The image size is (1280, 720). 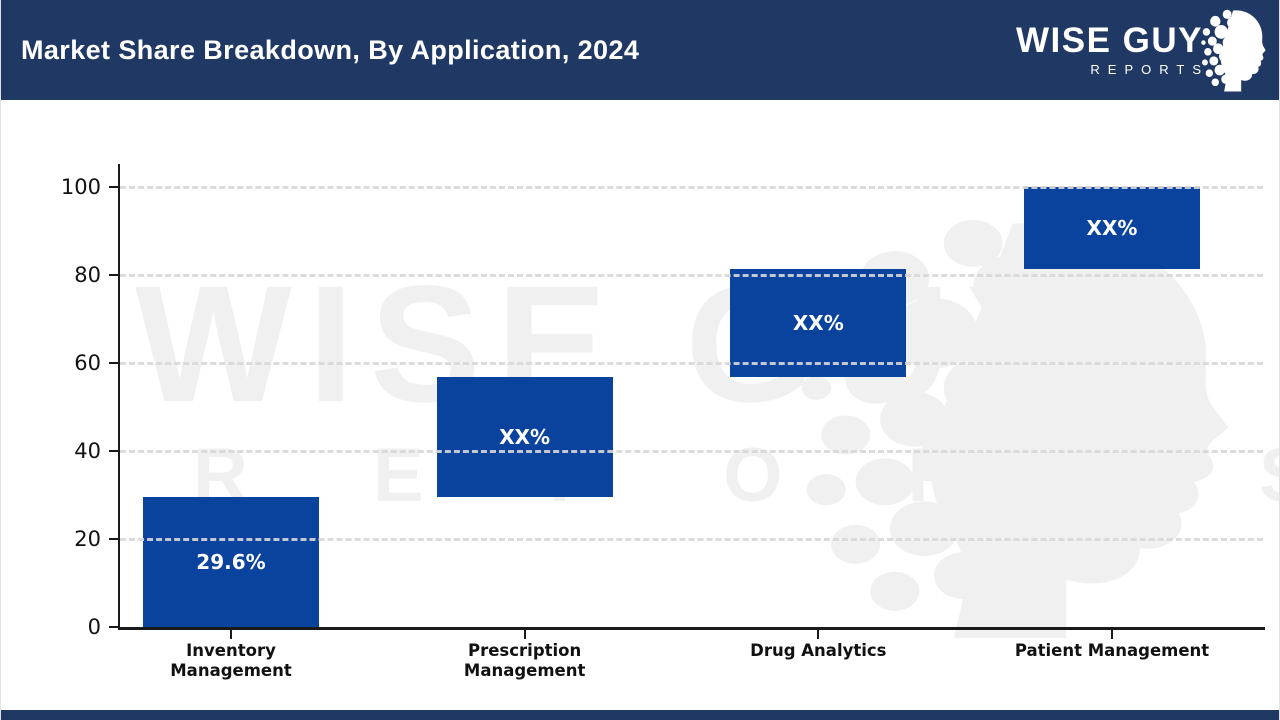 I want to click on x-tick-label: Patient Management, so click(x=1112, y=651).